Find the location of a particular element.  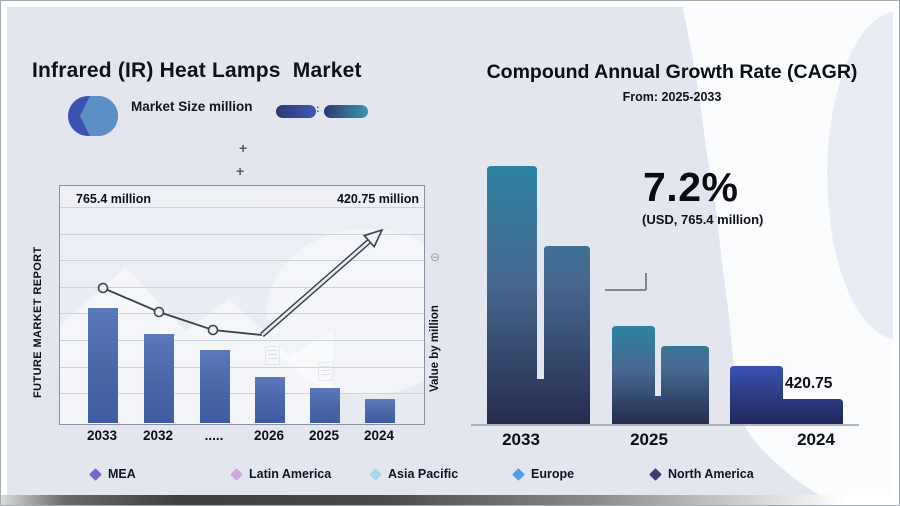

cagr-title: Compound Annual Growth Rate (CAGR) is located at coordinates (672, 72).